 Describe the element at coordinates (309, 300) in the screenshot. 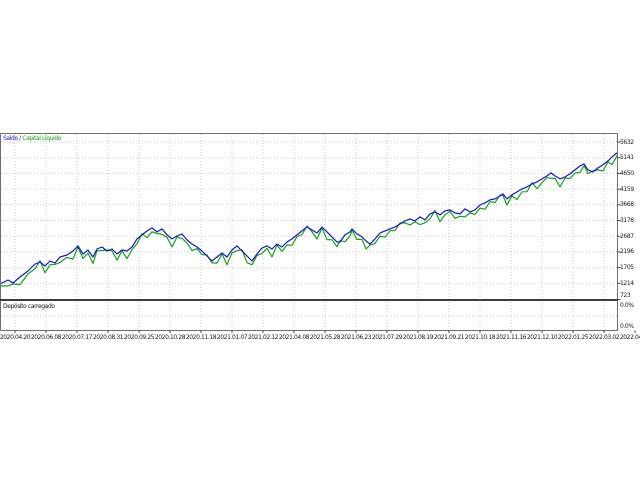

I see `deposit-line` at that location.